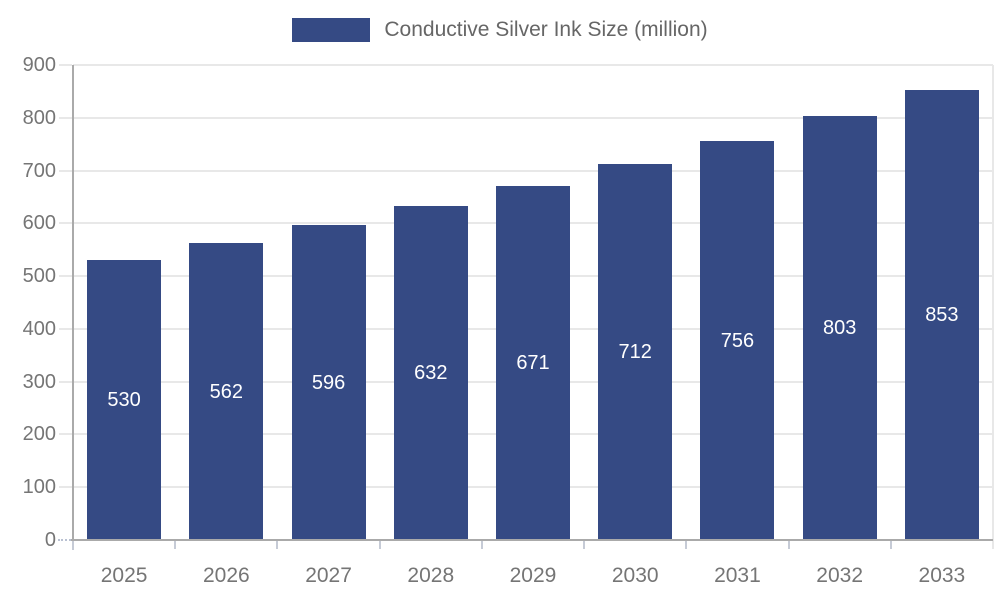 Image resolution: width=1000 pixels, height=600 pixels. I want to click on x-axis-line, so click(532, 540).